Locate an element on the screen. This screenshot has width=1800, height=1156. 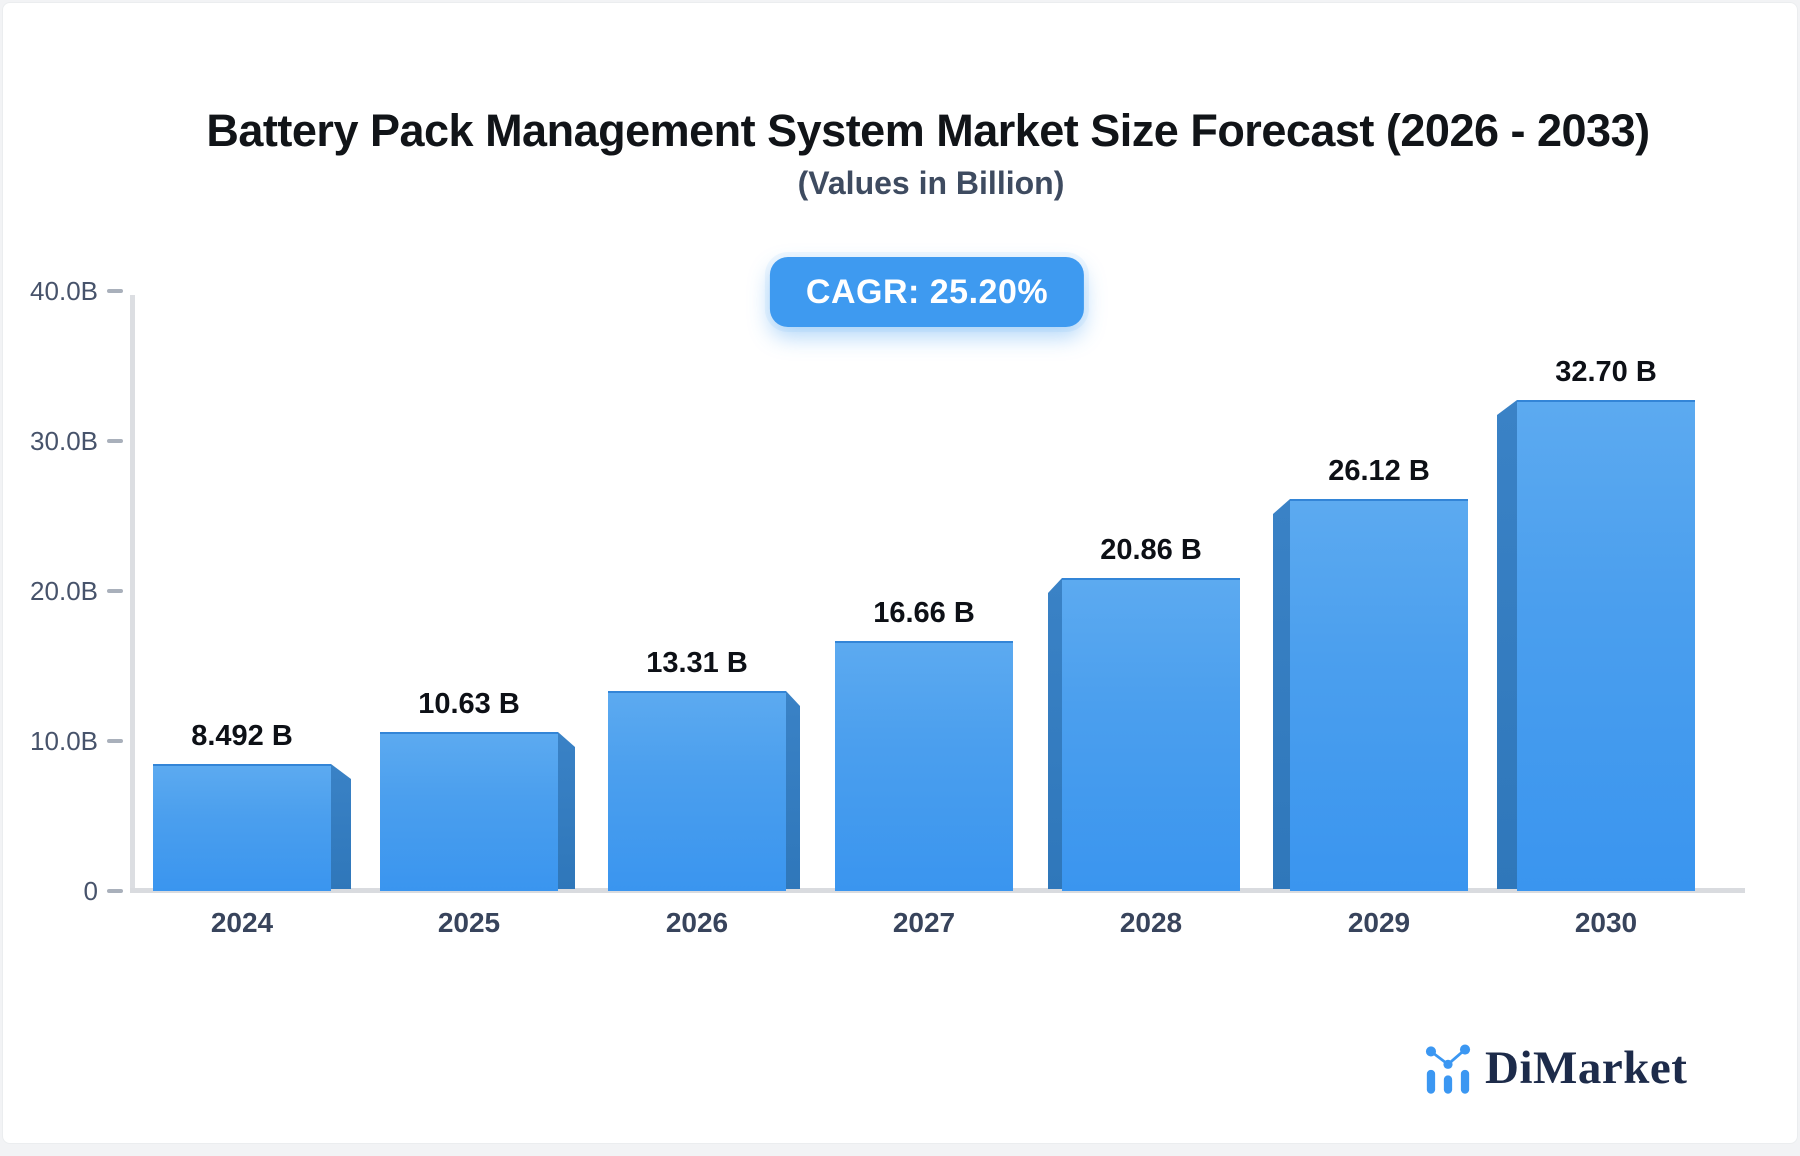
bar-2028 is located at coordinates (1151, 734).